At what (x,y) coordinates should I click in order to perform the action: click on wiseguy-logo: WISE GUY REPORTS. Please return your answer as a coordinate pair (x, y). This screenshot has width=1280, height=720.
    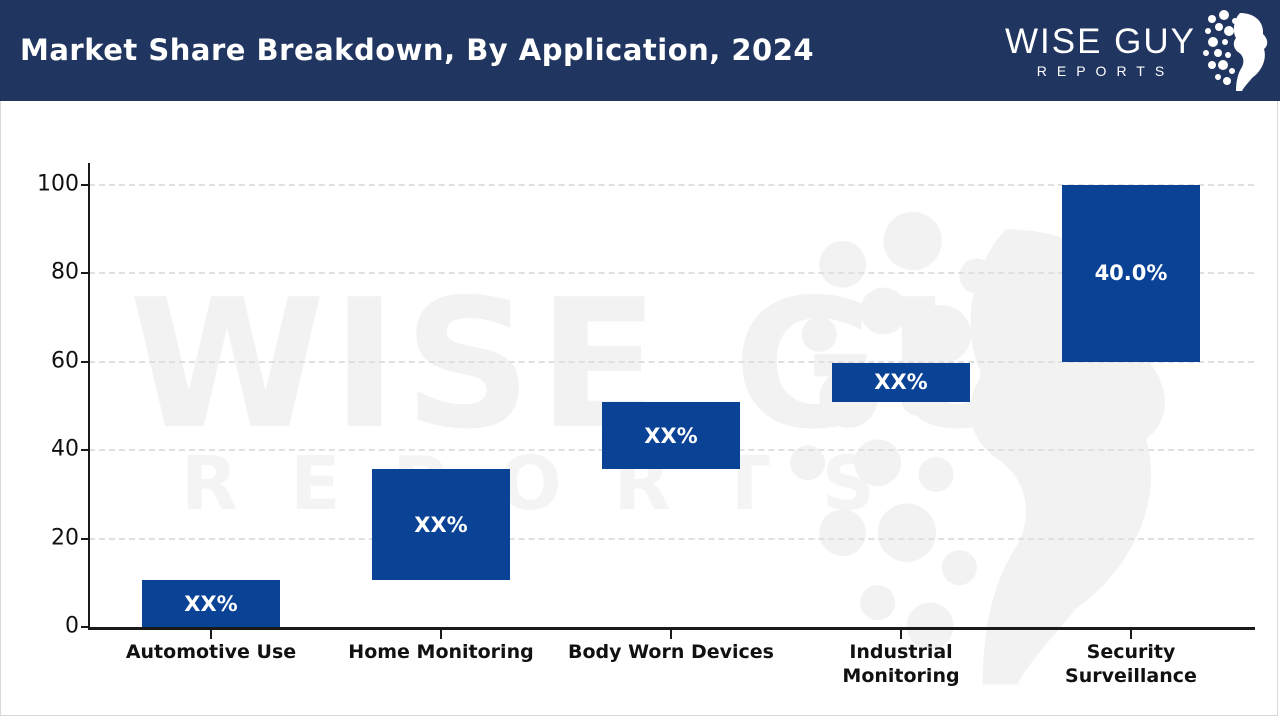
    Looking at the image, I should click on (1137, 51).